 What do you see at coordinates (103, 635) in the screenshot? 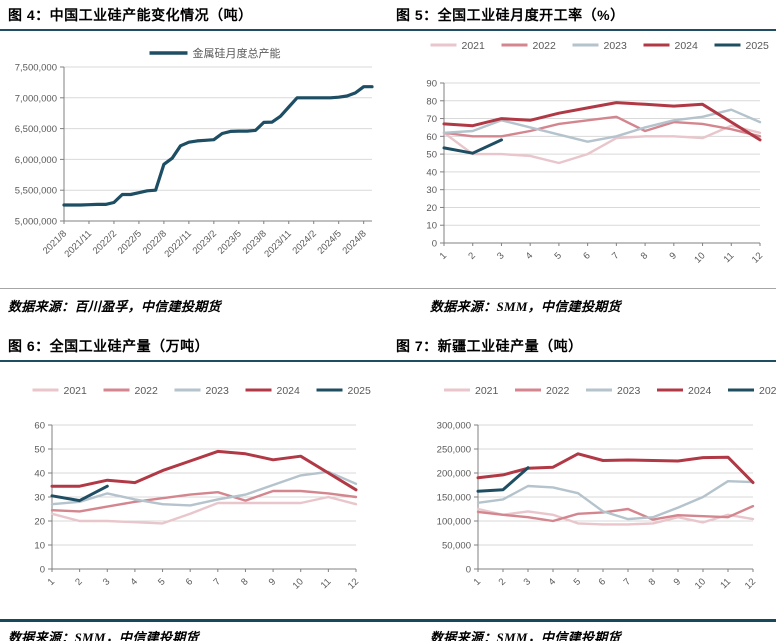
I see `fig6-source: 数据来源：SMM，中信建投期货` at bounding box center [103, 635].